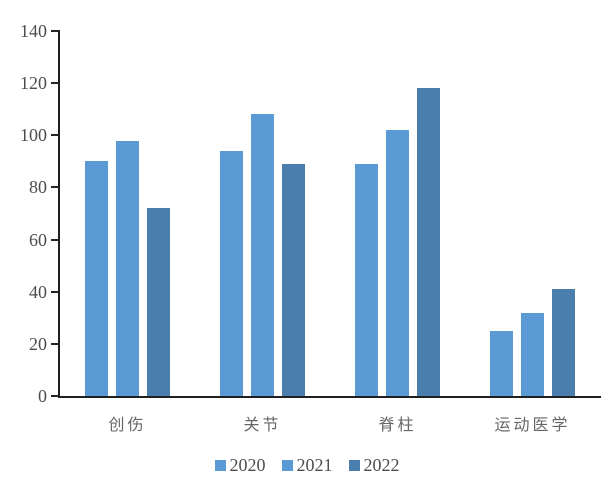  What do you see at coordinates (532, 425) in the screenshot?
I see `x-axis-category-label: 运动医学` at bounding box center [532, 425].